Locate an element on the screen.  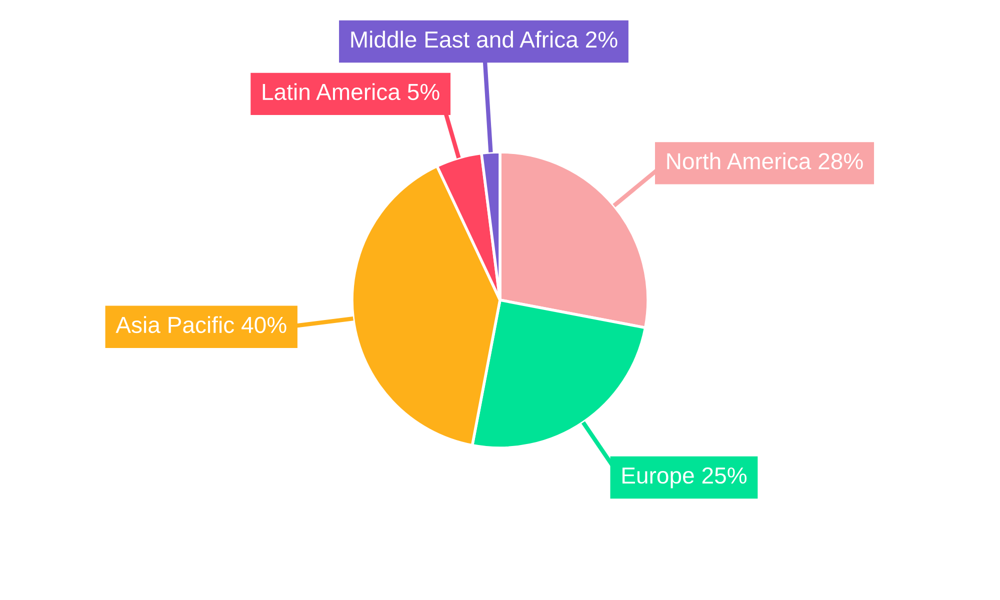
slice-label: Europe 25% is located at coordinates (684, 477).